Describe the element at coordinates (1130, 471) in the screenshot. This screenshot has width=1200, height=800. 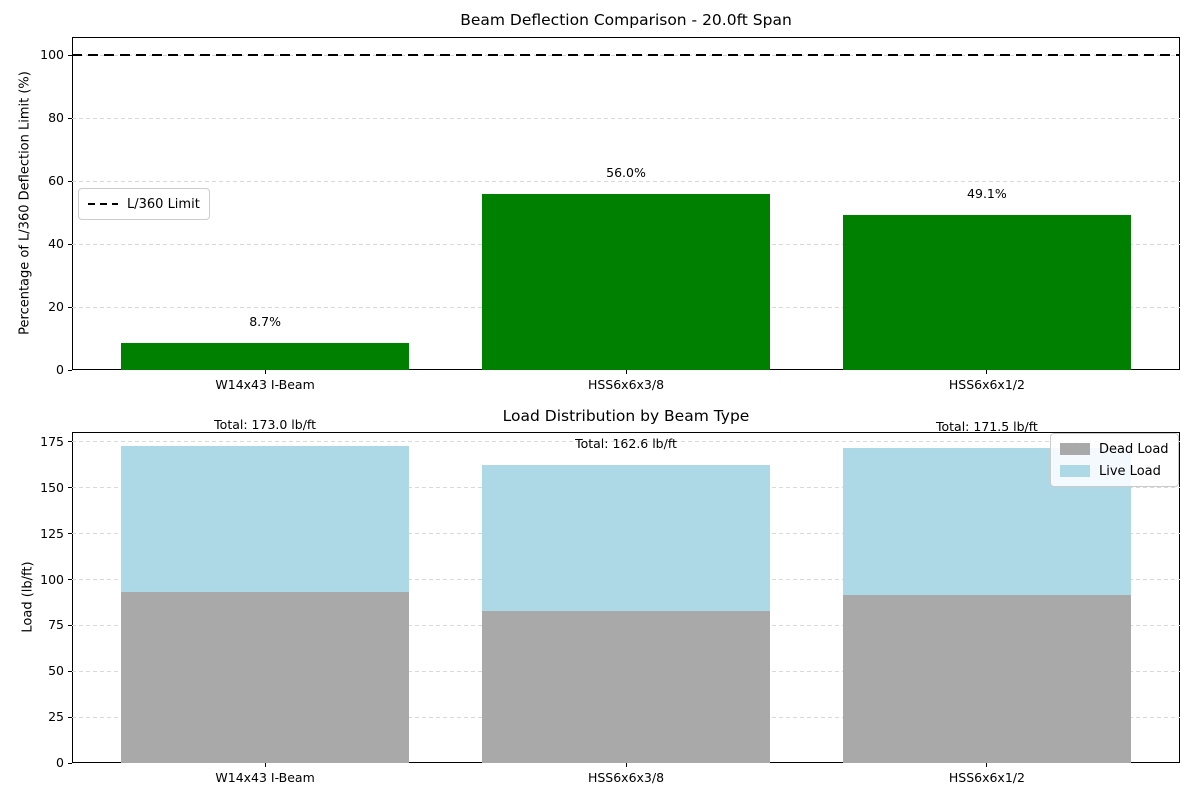
I see `legend-label: Live Load` at that location.